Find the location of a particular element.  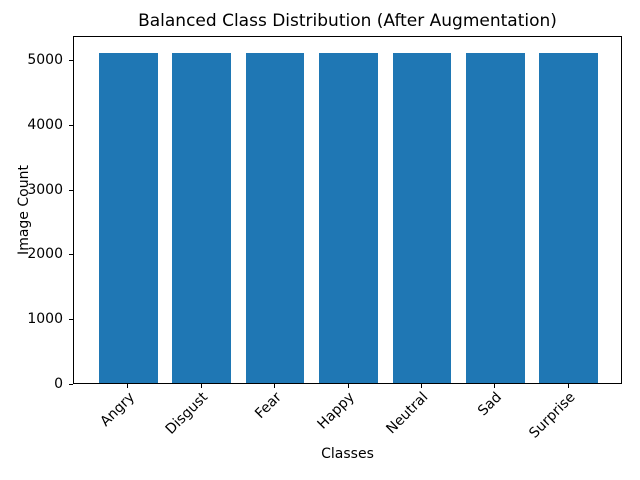

y-tick-label: 2000 is located at coordinates (45, 254).